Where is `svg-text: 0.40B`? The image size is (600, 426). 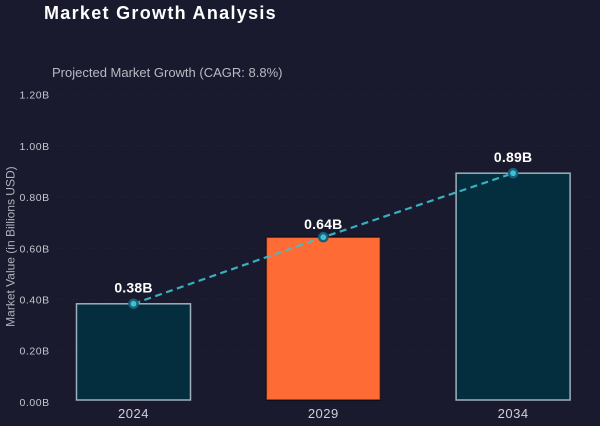
svg-text: 0.40B is located at coordinates (34, 301).